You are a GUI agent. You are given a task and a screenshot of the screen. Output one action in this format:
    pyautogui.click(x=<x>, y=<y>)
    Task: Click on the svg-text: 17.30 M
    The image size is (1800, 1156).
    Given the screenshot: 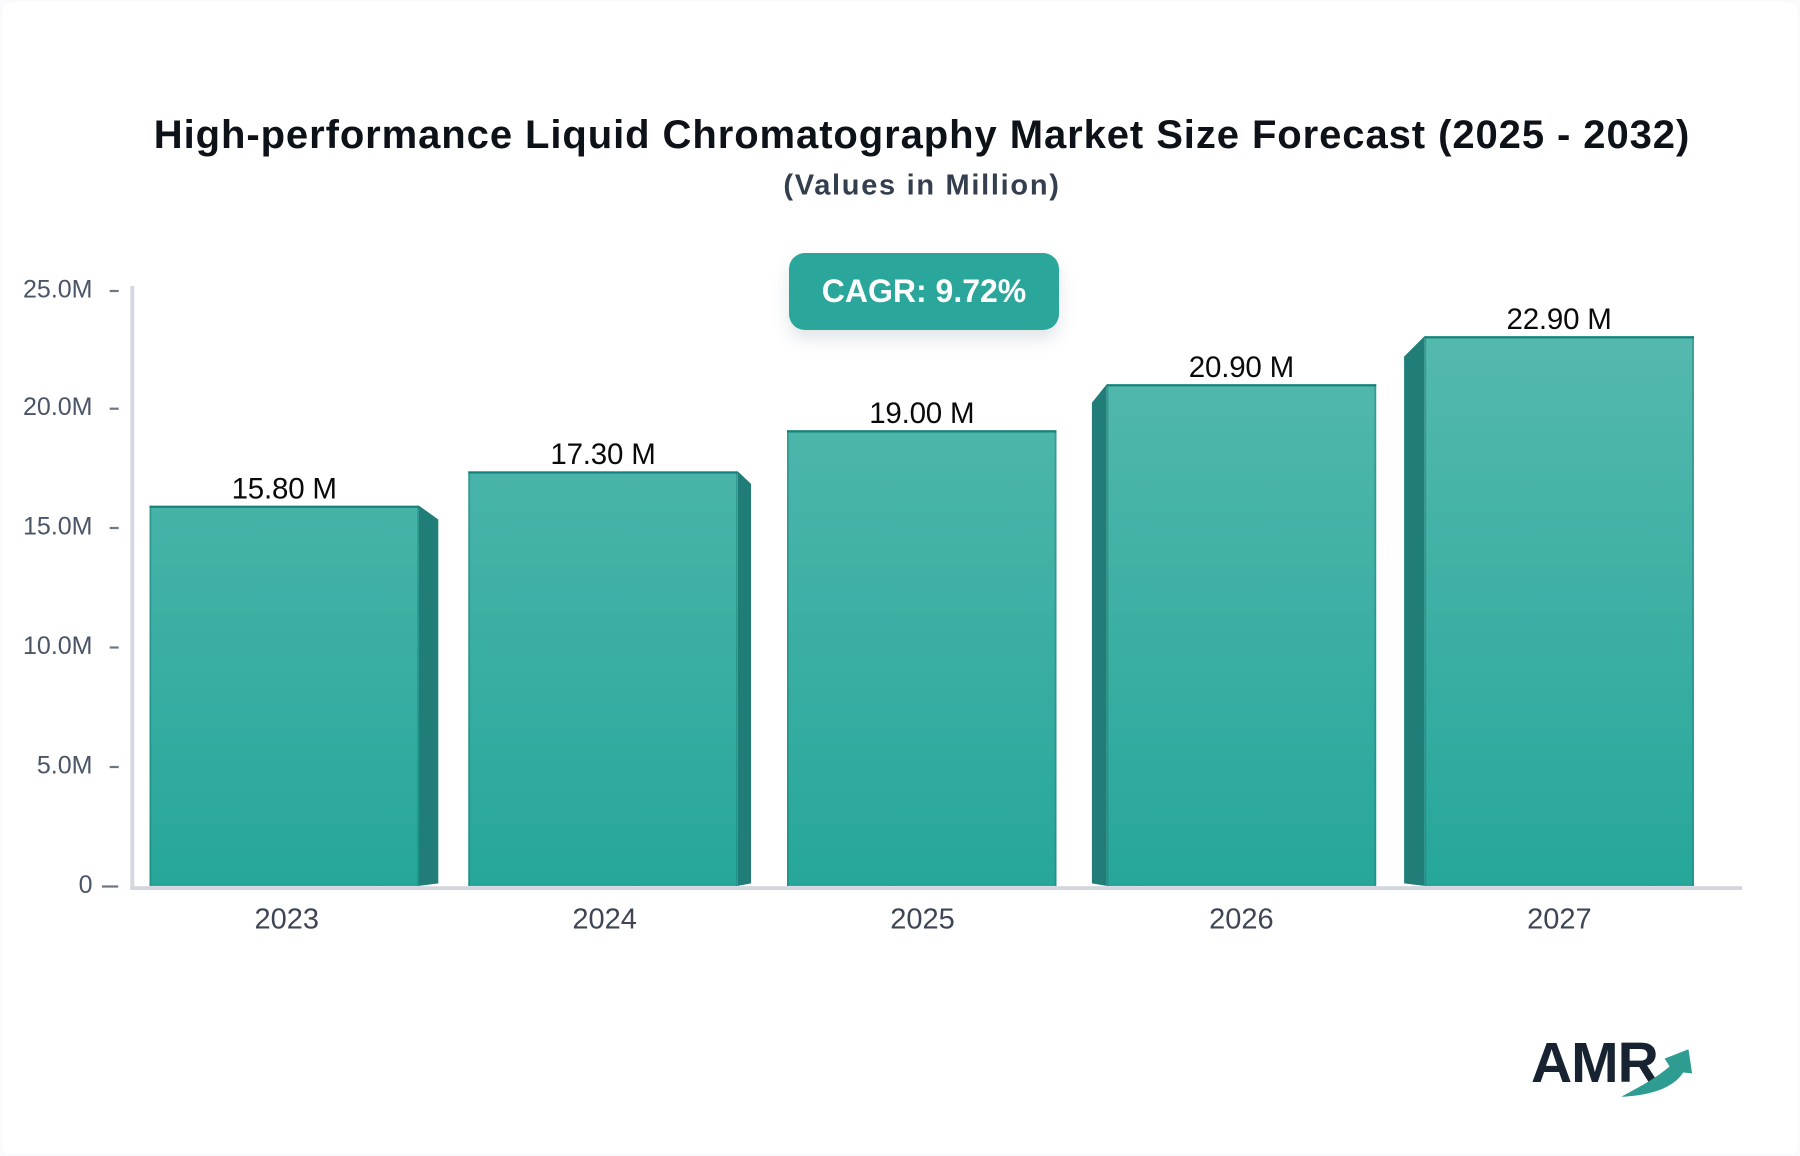 What is the action you would take?
    pyautogui.click(x=602, y=454)
    